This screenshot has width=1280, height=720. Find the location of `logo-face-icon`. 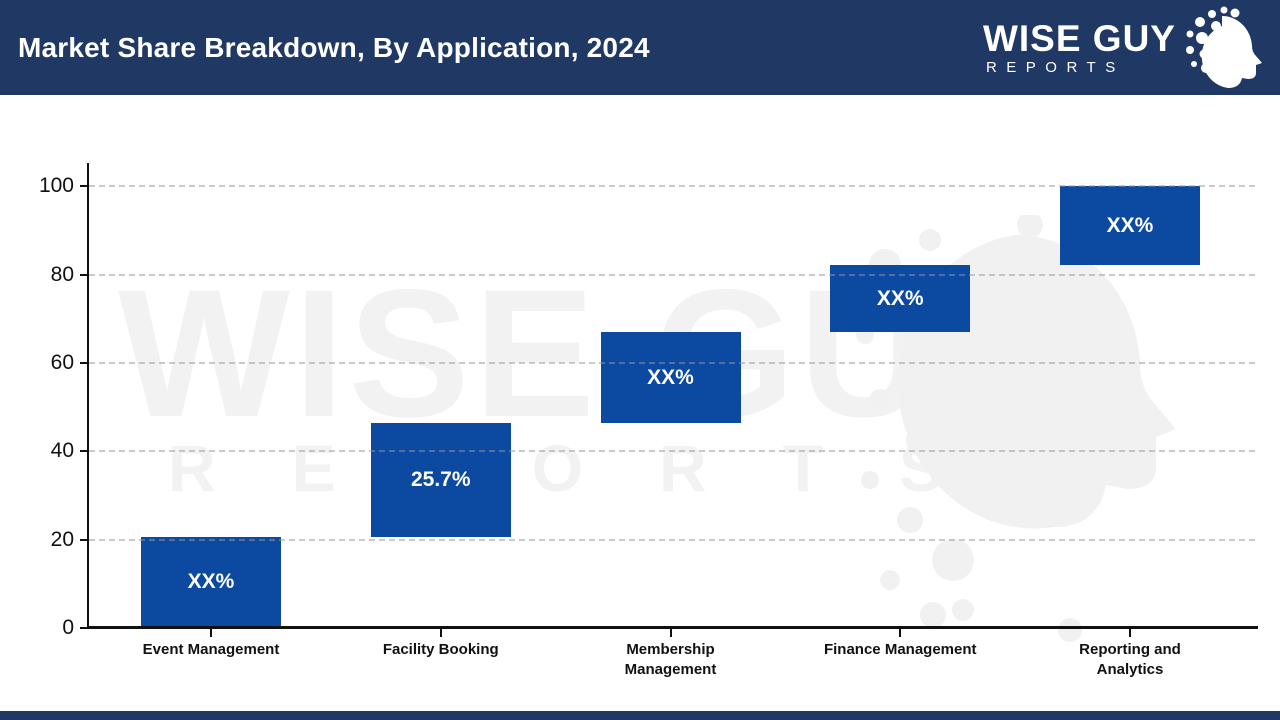

logo-face-icon is located at coordinates (1224, 47).